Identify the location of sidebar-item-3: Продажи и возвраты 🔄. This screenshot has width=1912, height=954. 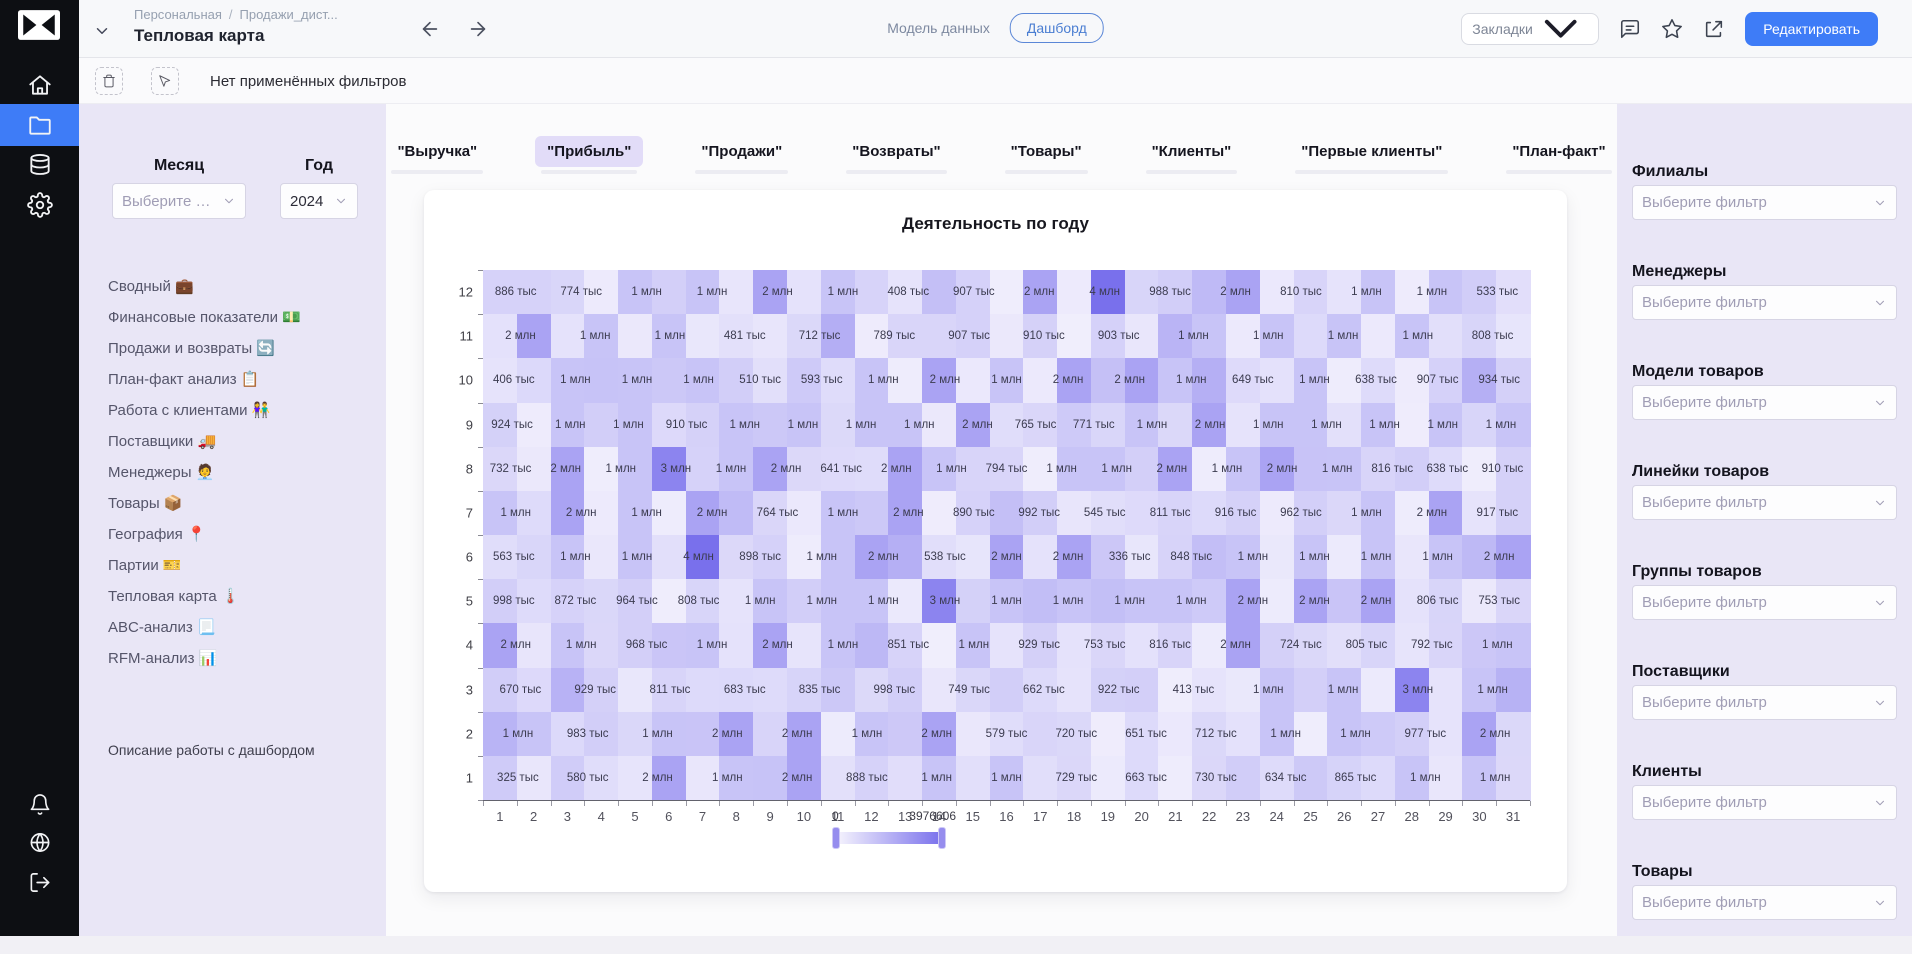
(192, 348).